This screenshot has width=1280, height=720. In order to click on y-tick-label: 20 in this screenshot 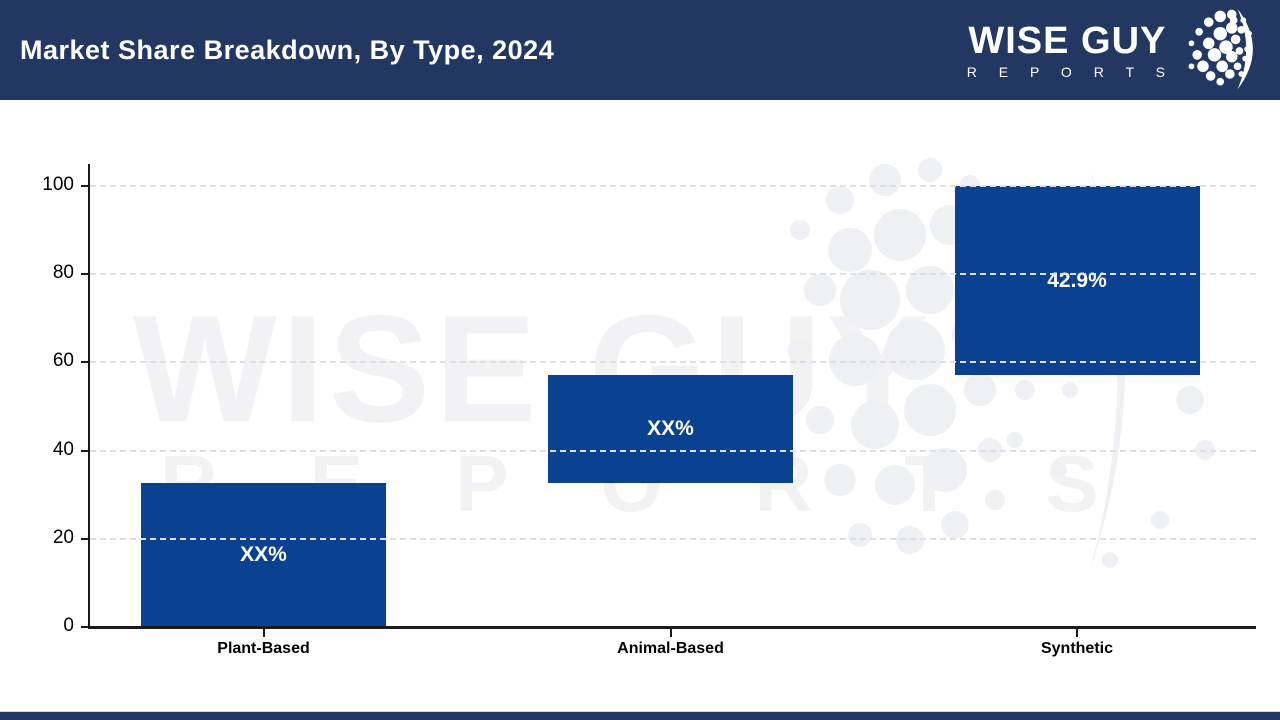, I will do `click(63, 537)`.